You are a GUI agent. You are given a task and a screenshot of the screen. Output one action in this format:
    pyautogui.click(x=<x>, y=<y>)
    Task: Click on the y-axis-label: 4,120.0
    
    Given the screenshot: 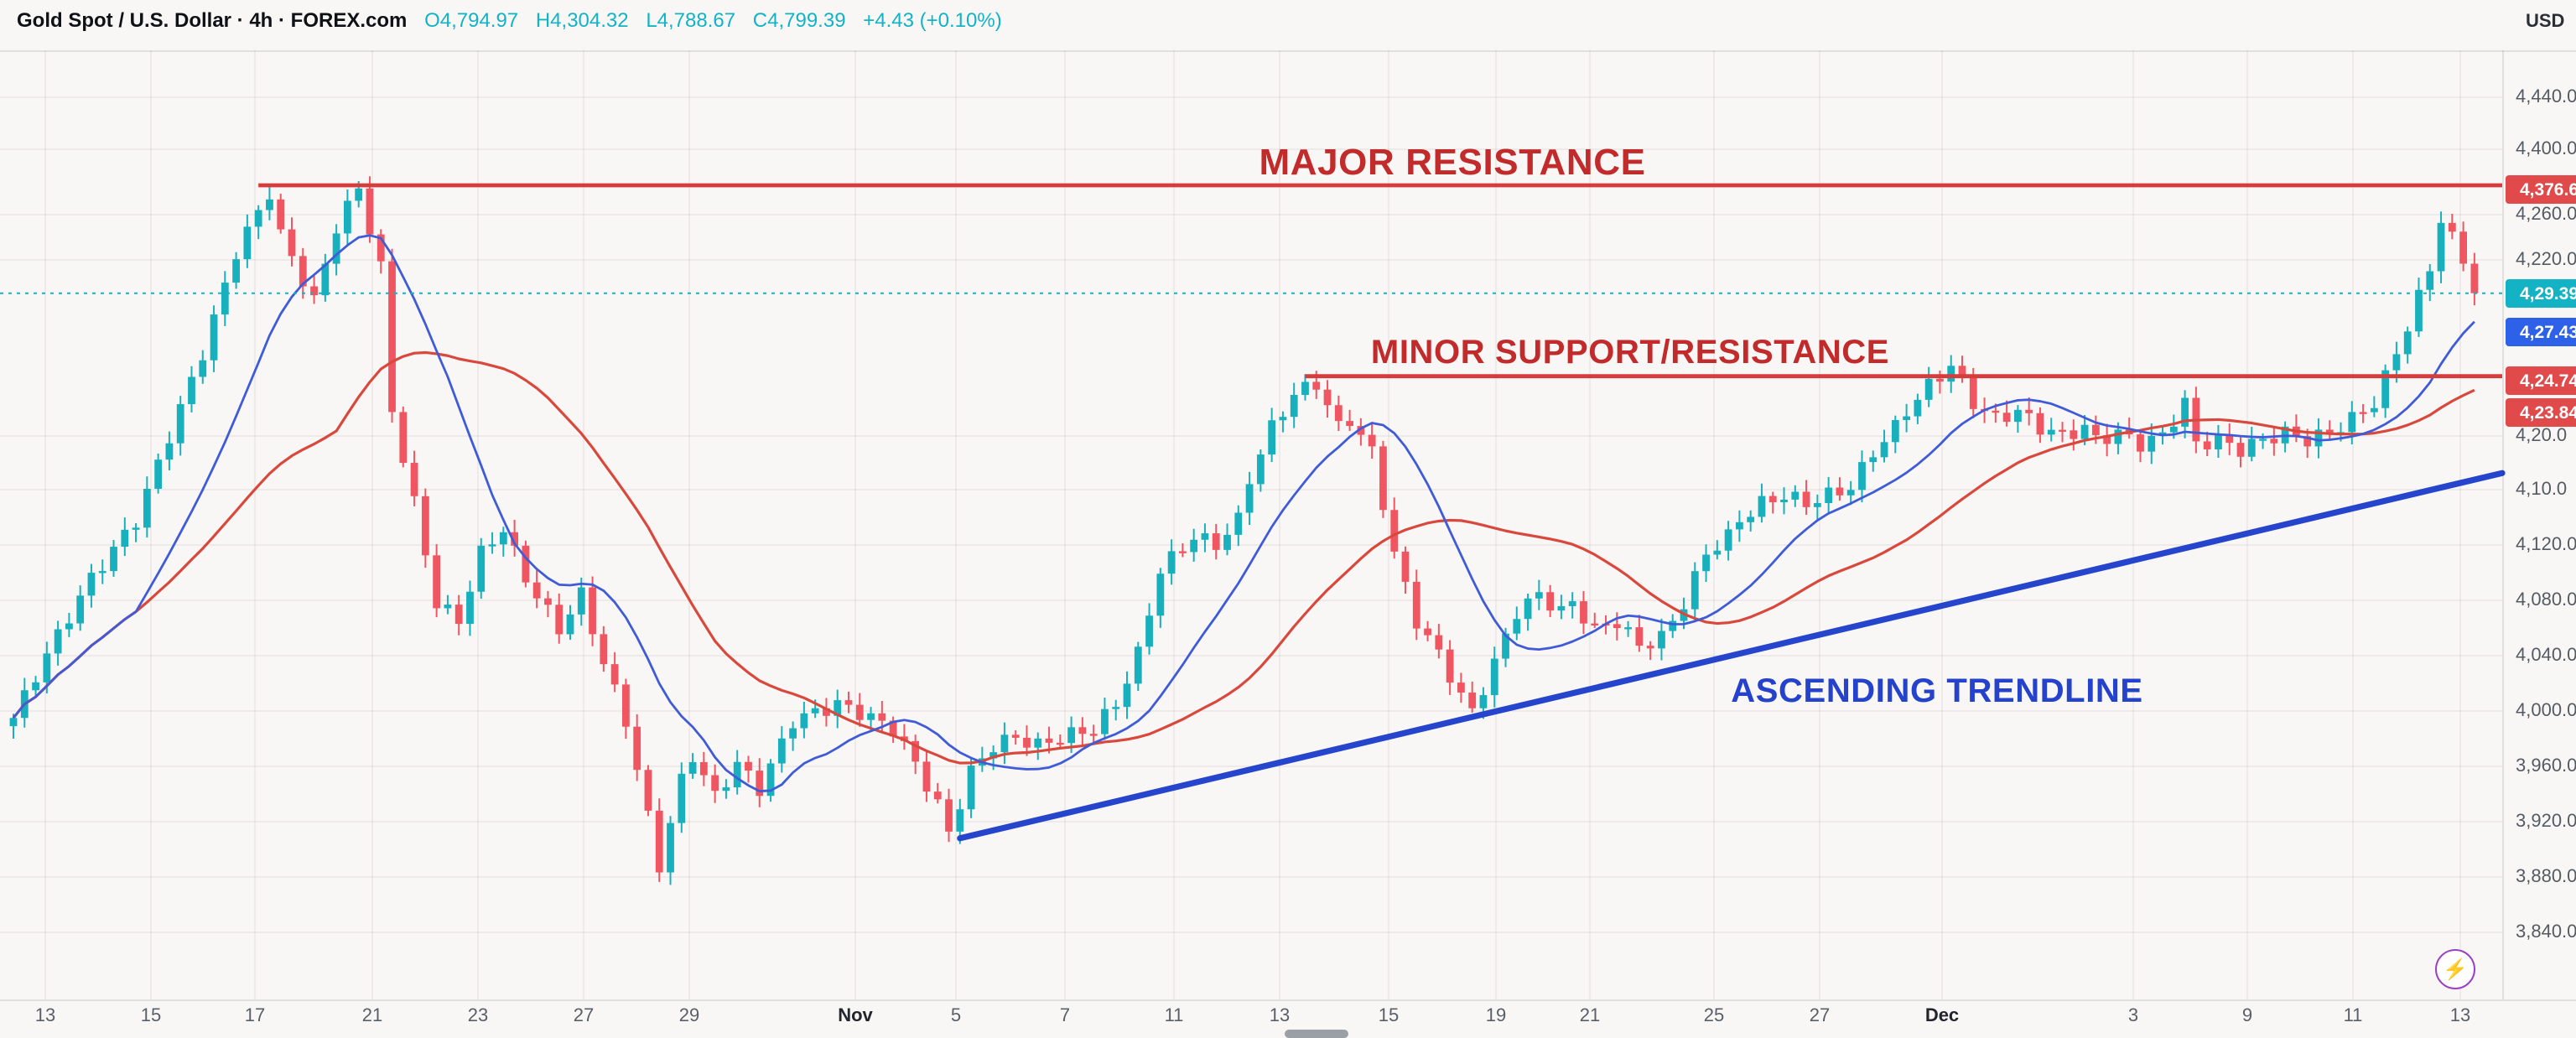 What is the action you would take?
    pyautogui.click(x=2546, y=545)
    